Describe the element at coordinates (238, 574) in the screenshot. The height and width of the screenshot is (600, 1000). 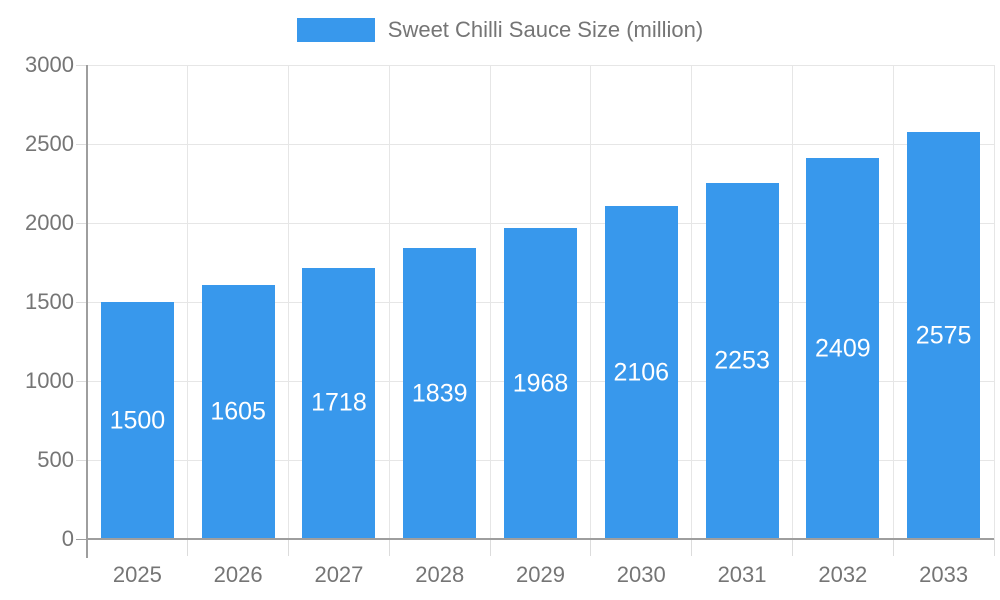
I see `x-axis-label: 2026` at that location.